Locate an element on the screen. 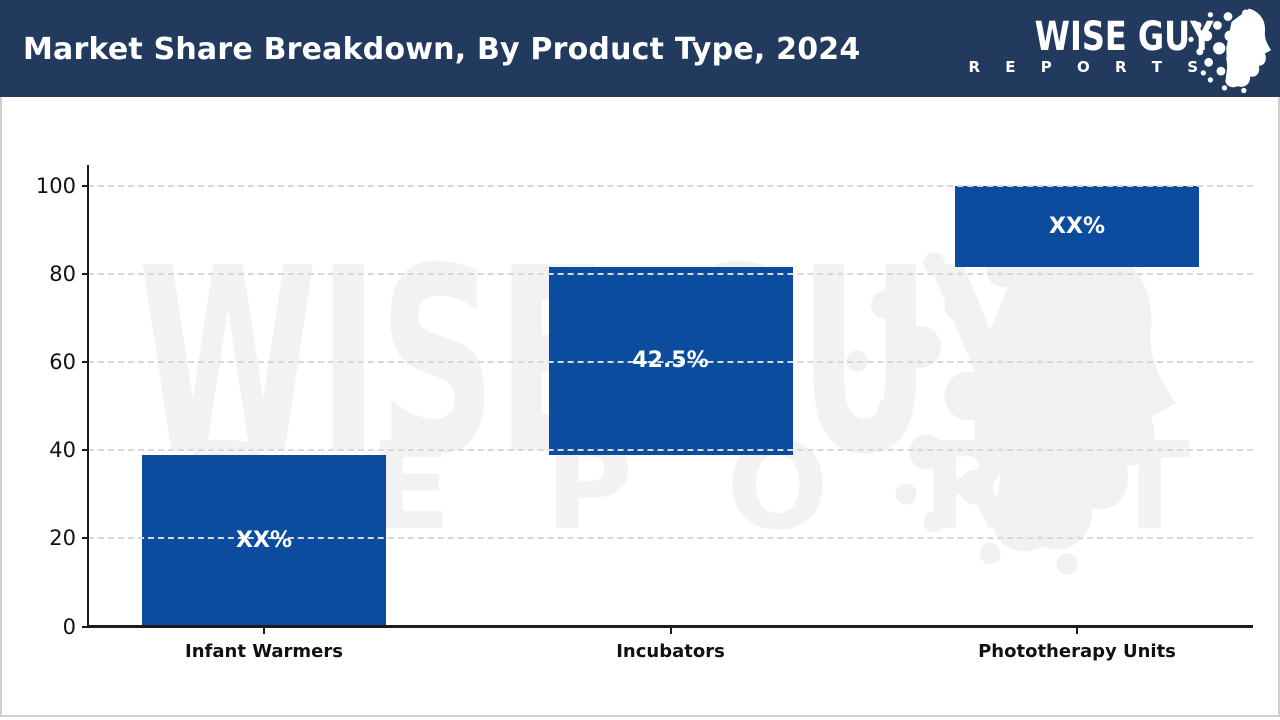  y-tick-label: 60 is located at coordinates (62, 362).